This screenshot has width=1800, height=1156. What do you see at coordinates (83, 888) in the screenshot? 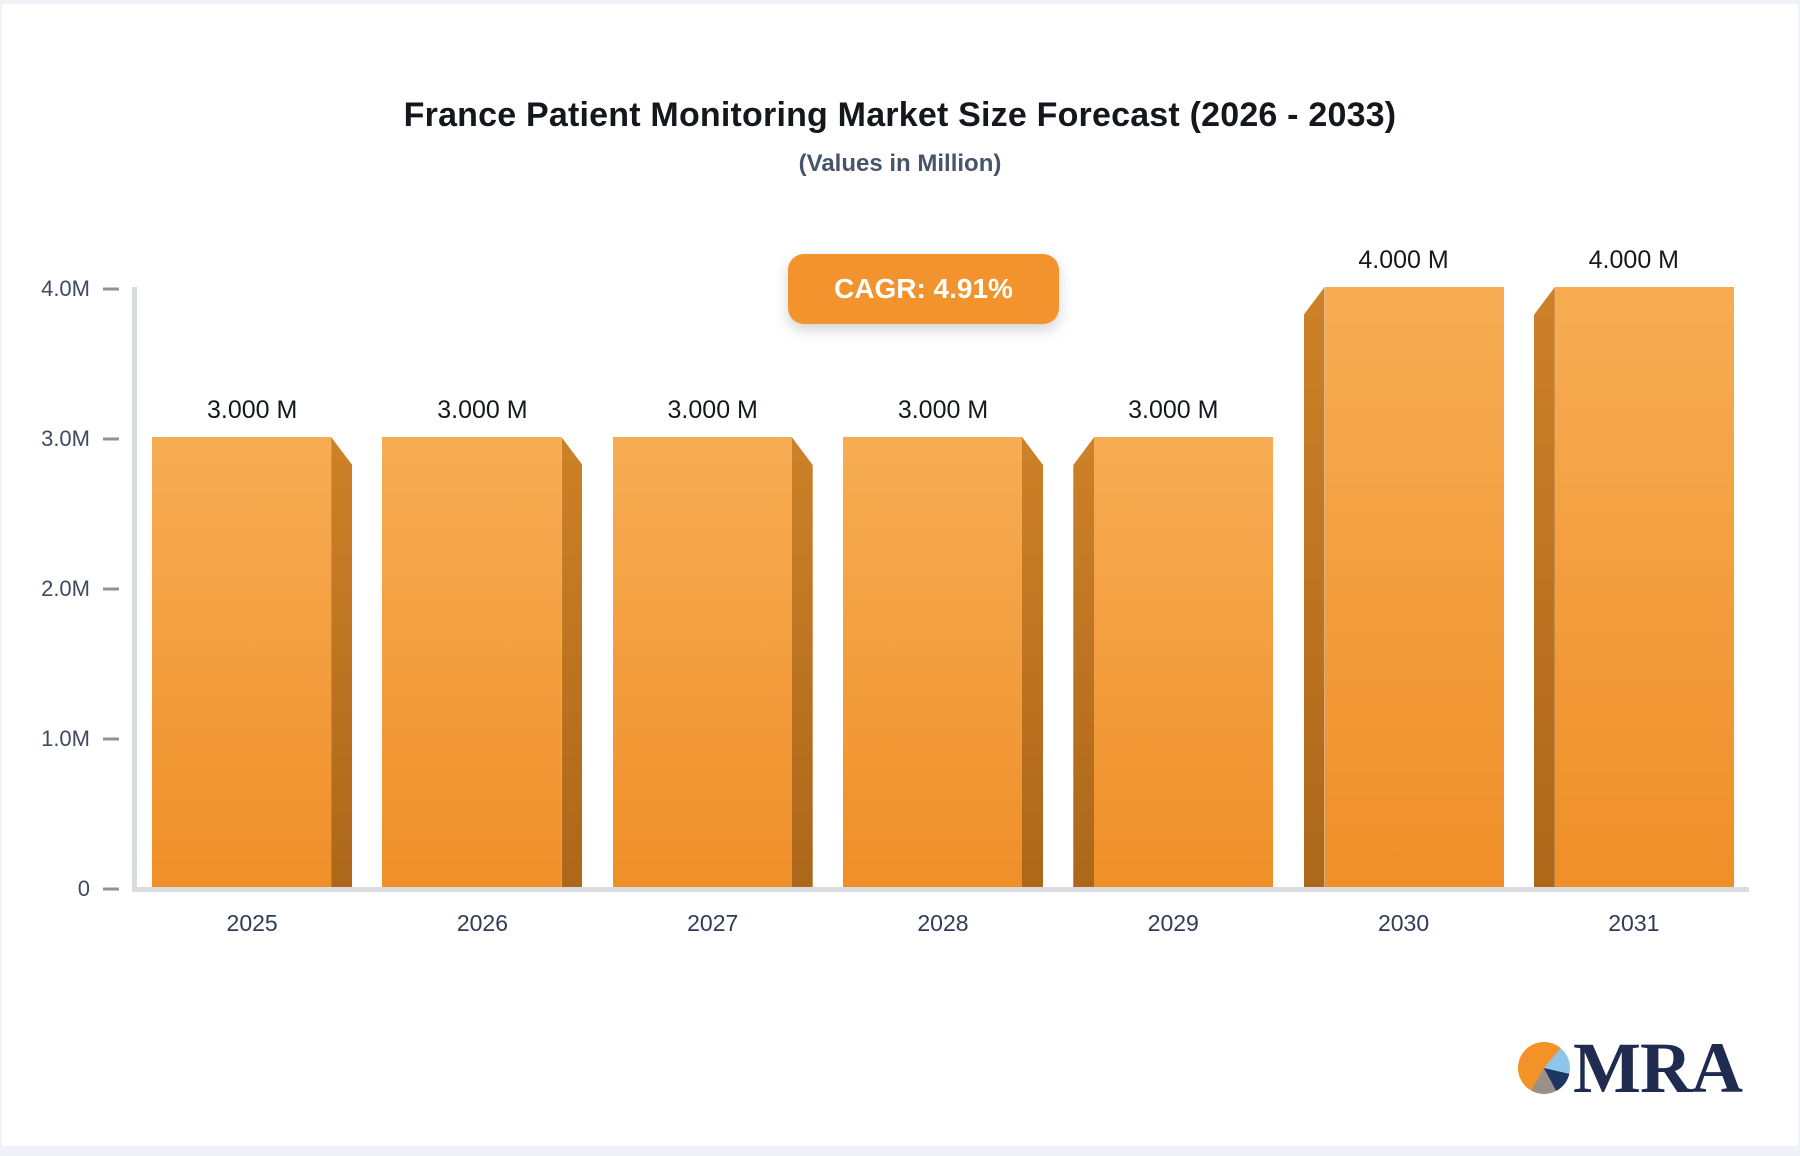
I see `y-axis-tick-label: 0` at bounding box center [83, 888].